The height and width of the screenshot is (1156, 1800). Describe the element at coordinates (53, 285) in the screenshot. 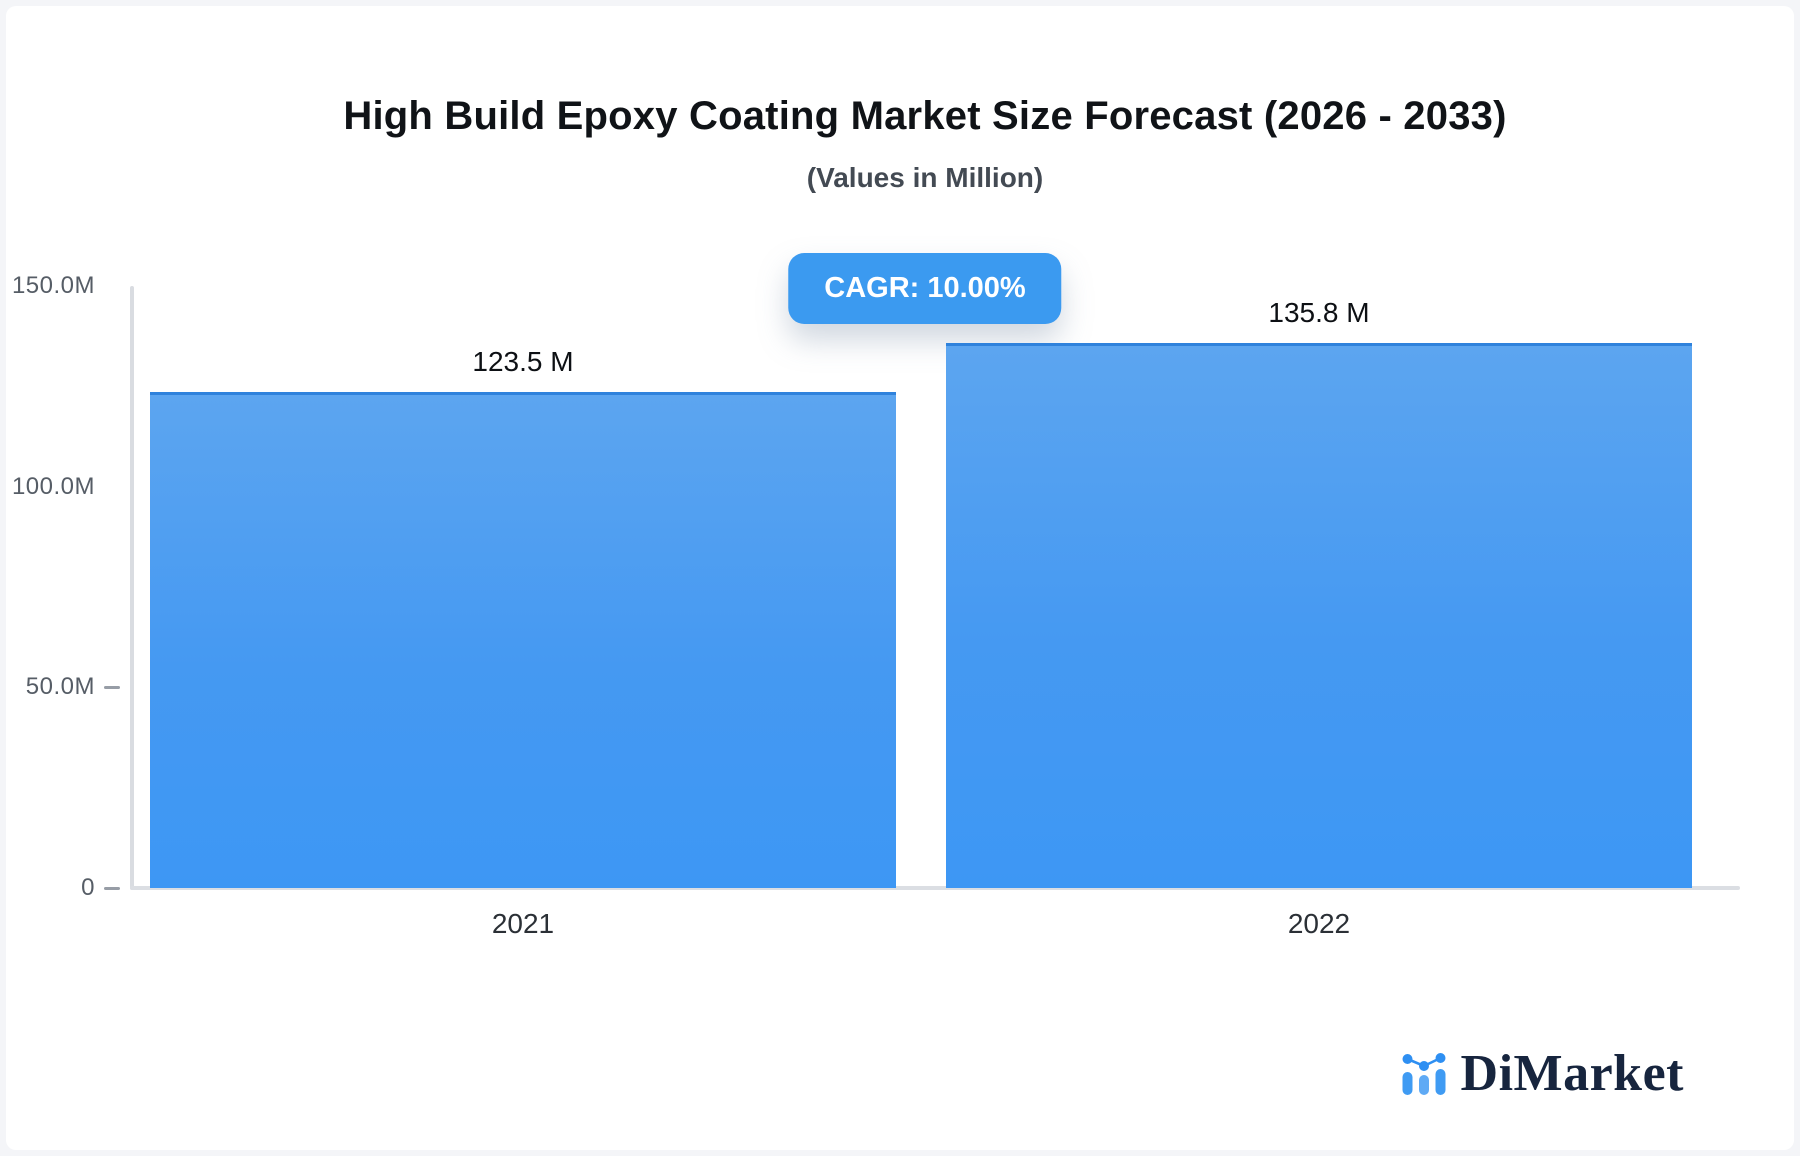

I see `y-axis-tick-label: 150.0M` at that location.